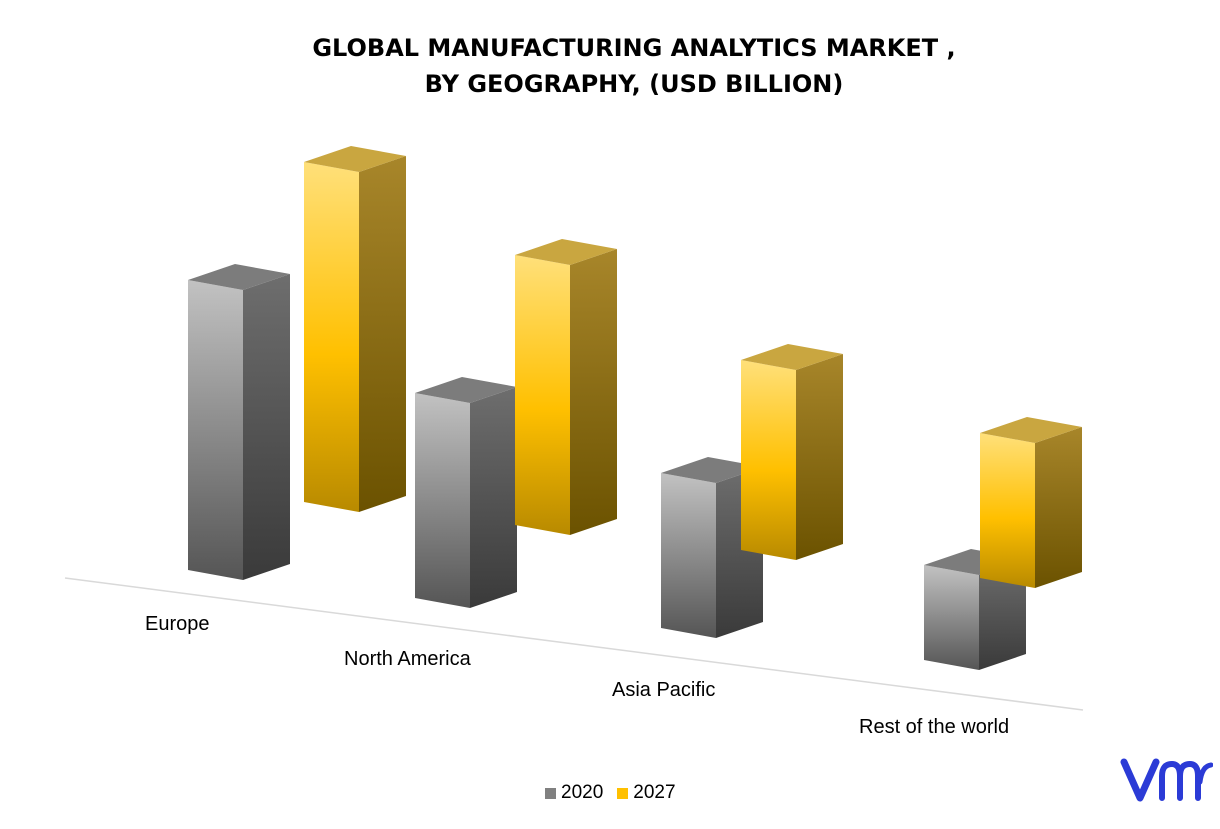  I want to click on bar-north-america-2020, so click(466, 492).